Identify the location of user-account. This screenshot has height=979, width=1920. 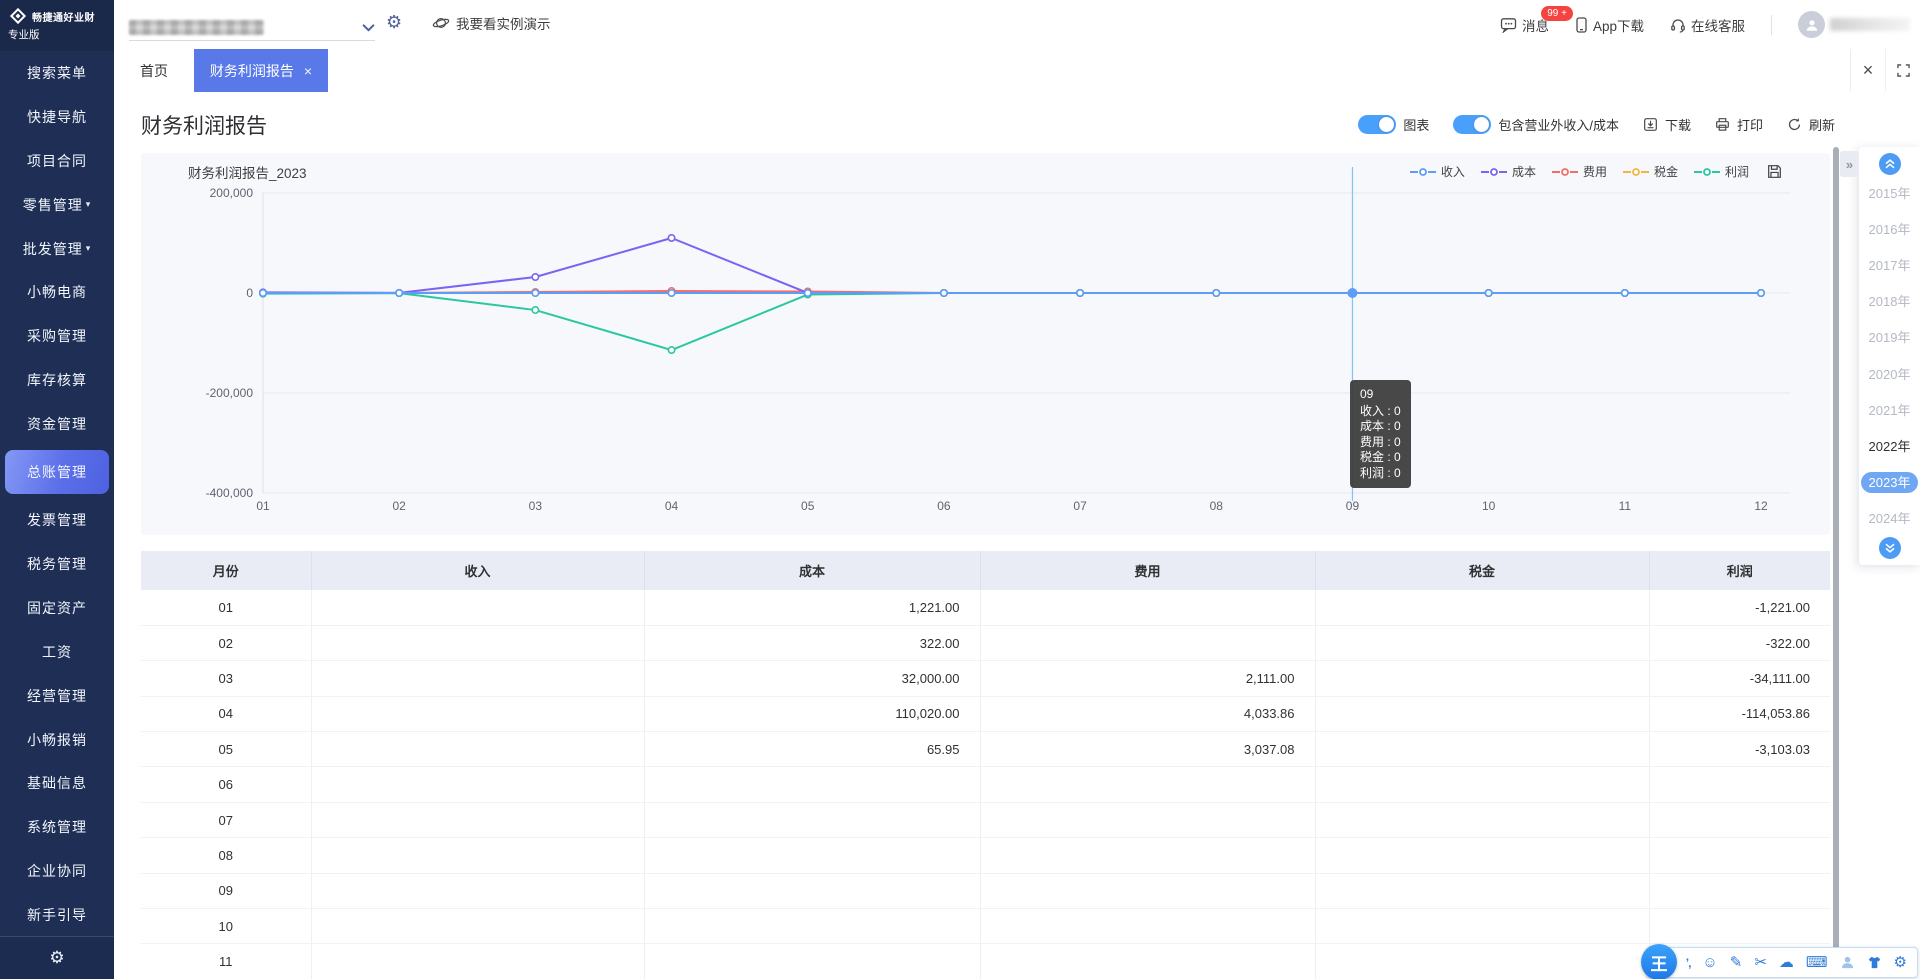
(1854, 24).